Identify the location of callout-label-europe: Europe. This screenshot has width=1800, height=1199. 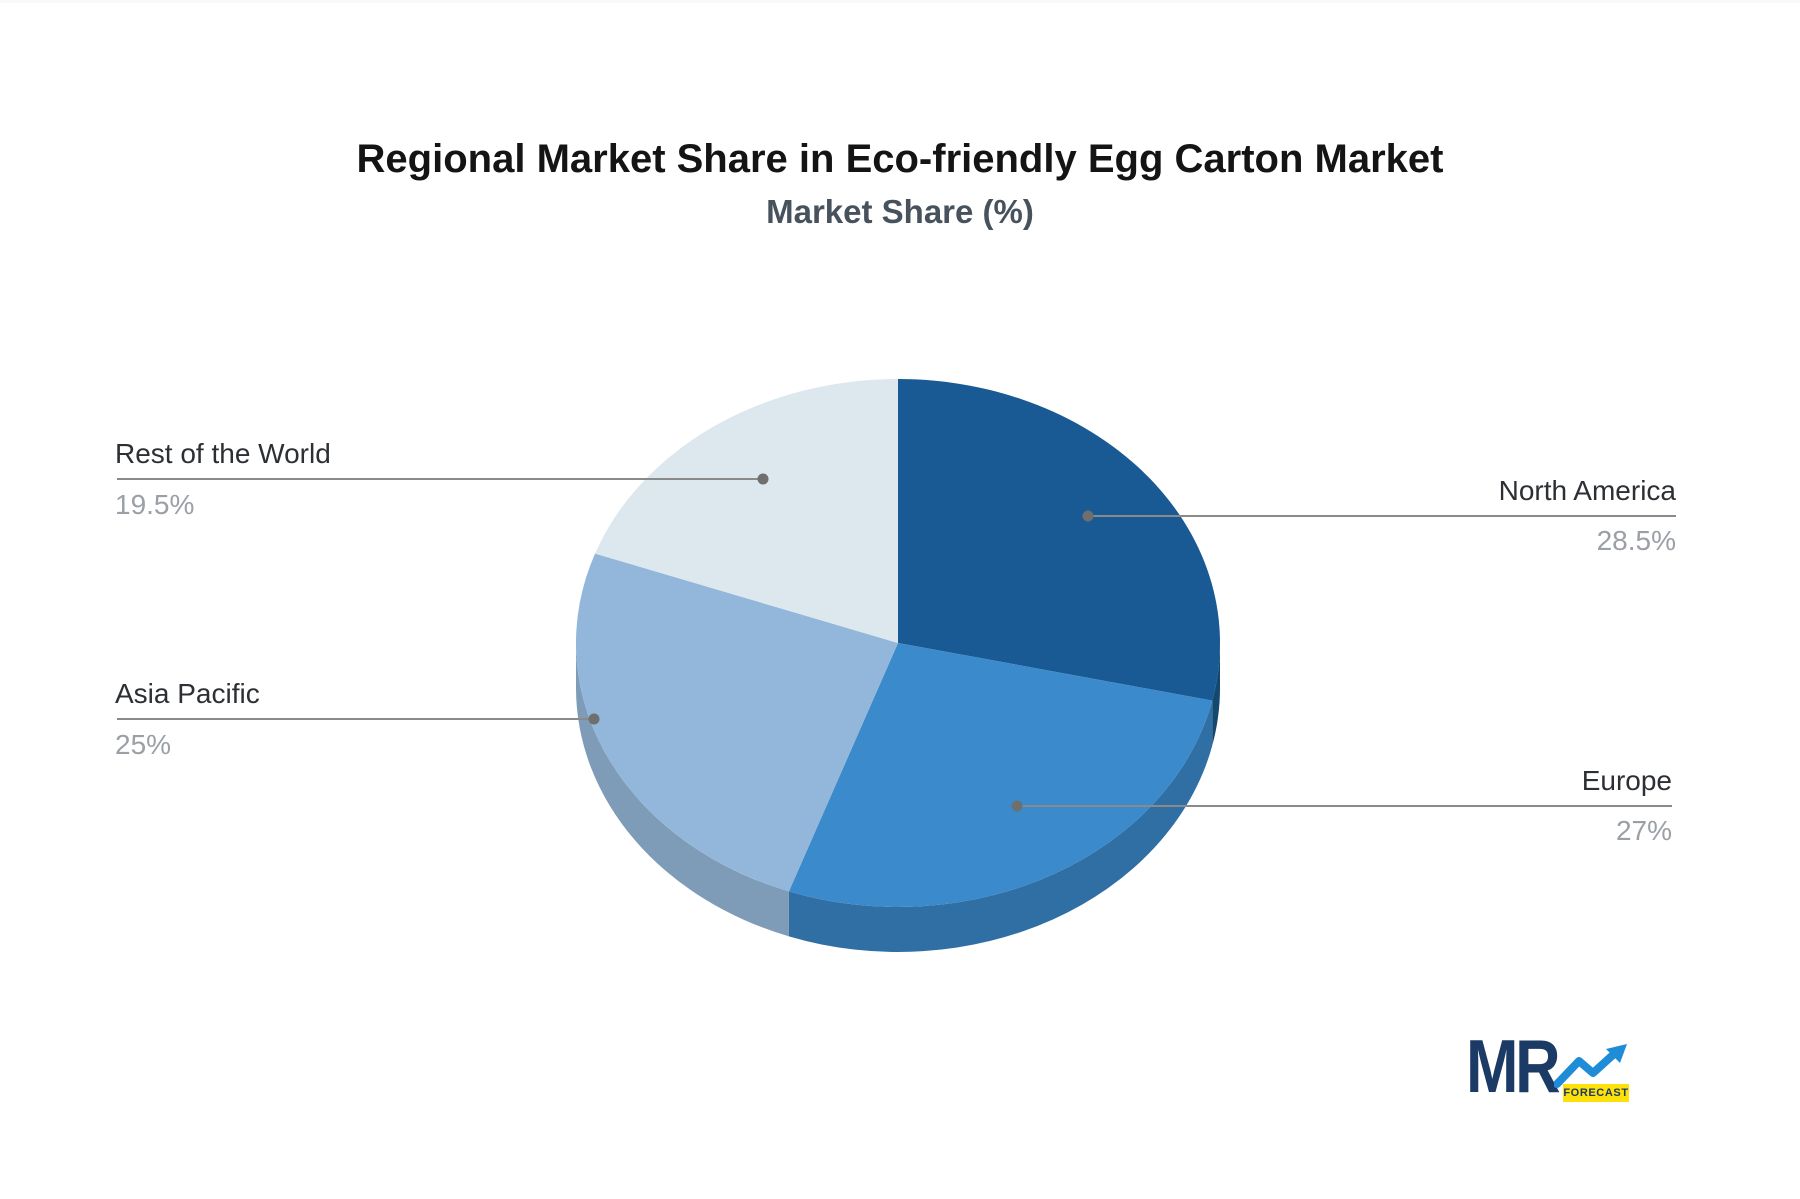
(1626, 780).